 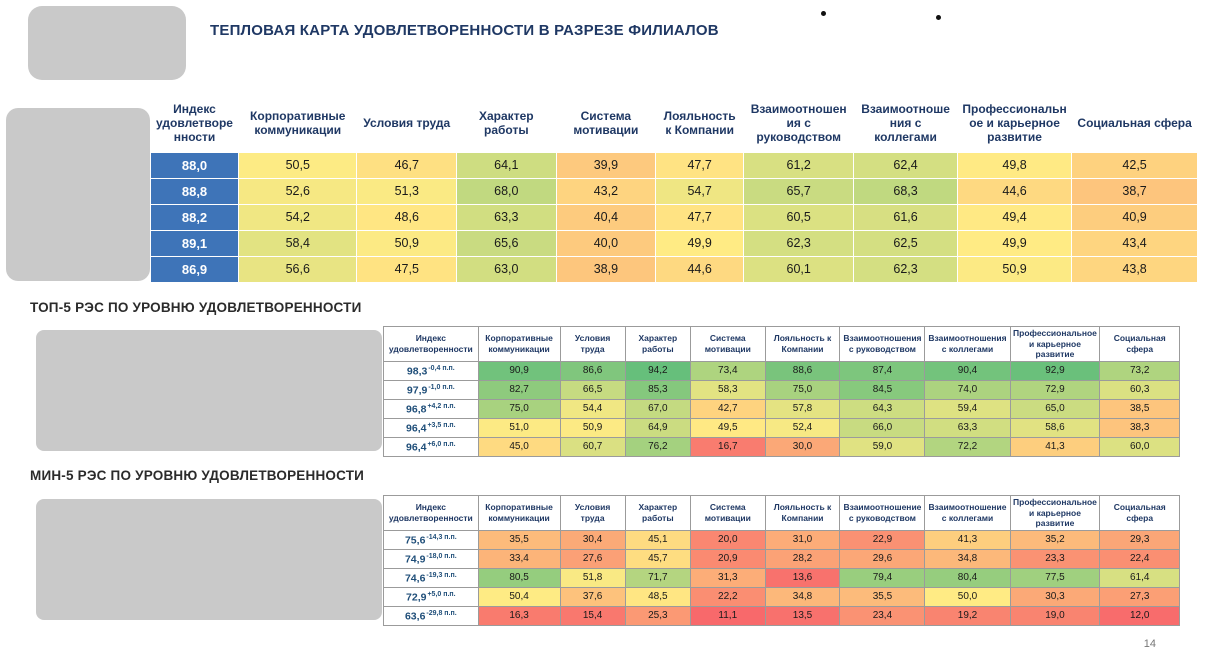 What do you see at coordinates (799, 217) in the screenshot?
I see `heat-cell: 60,5` at bounding box center [799, 217].